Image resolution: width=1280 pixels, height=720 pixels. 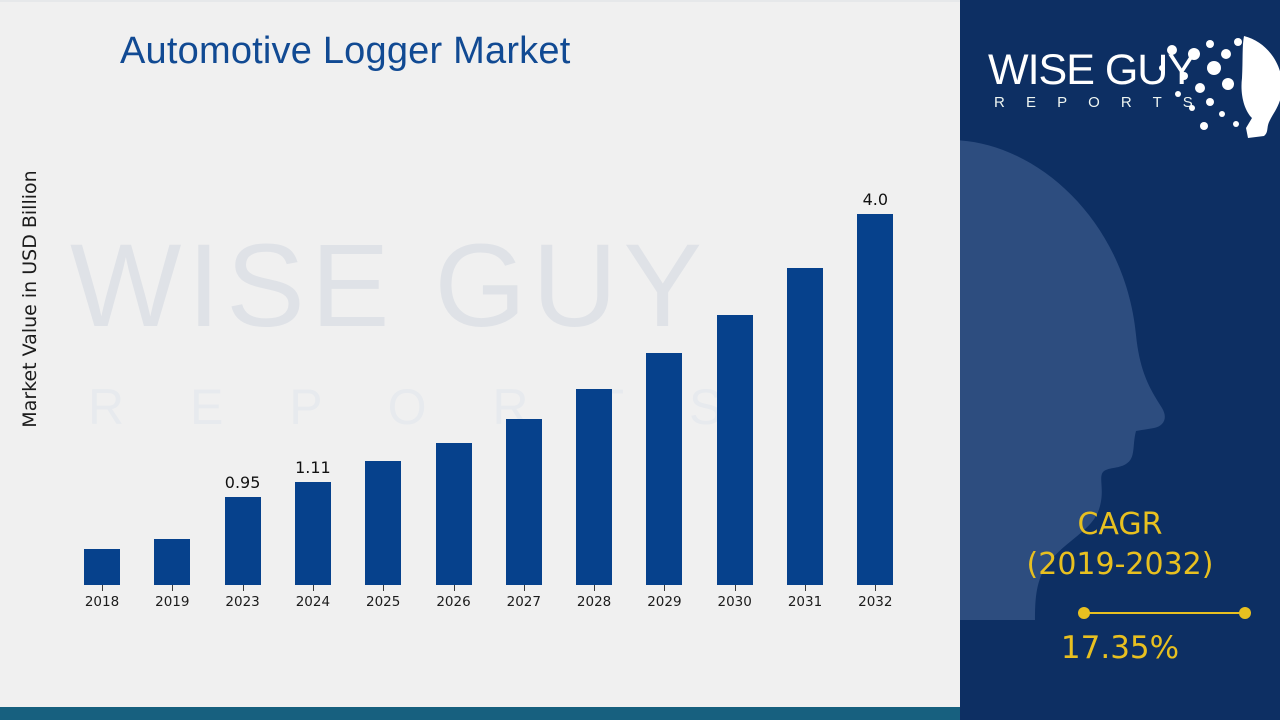 I want to click on x-tick-label-2025: 2025, so click(x=383, y=602).